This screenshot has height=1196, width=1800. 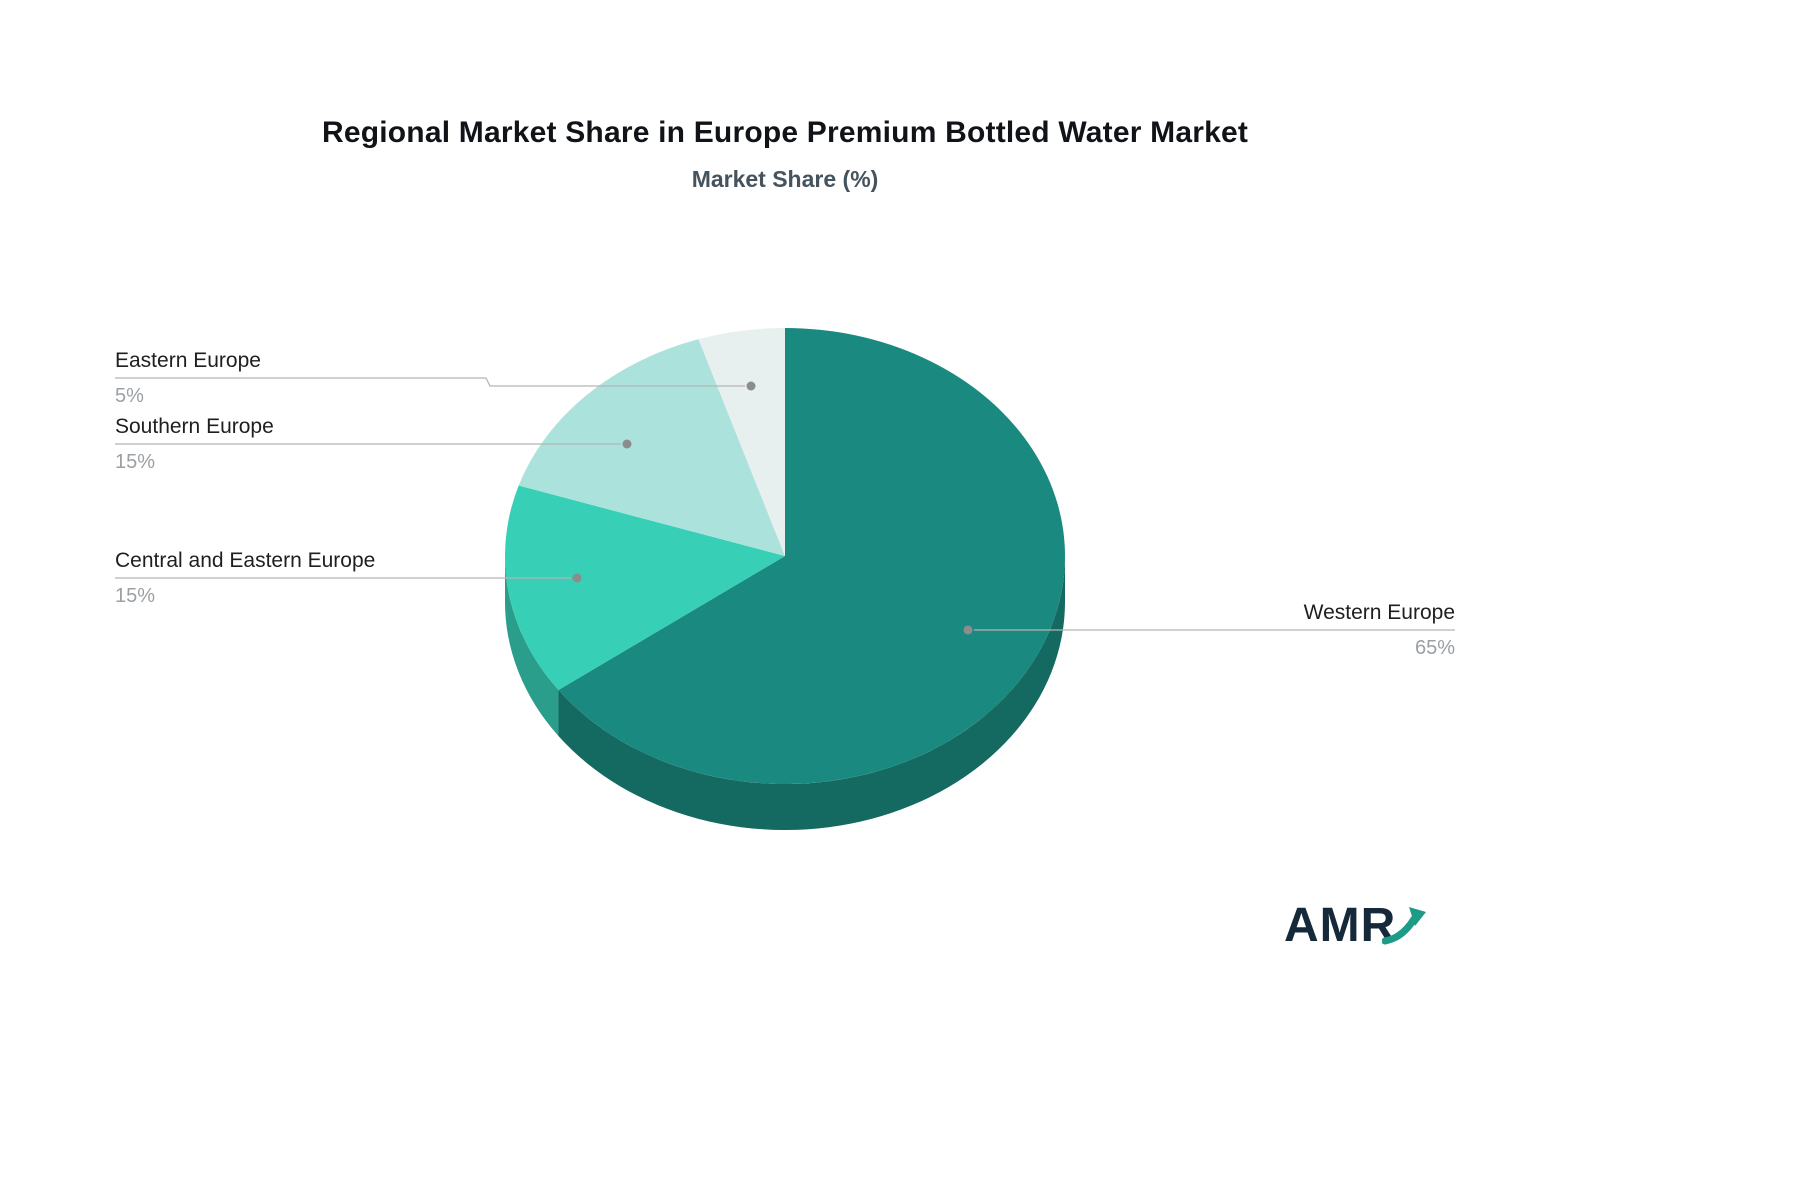 What do you see at coordinates (651, 447) in the screenshot?
I see `pie-slice-southern-europe` at bounding box center [651, 447].